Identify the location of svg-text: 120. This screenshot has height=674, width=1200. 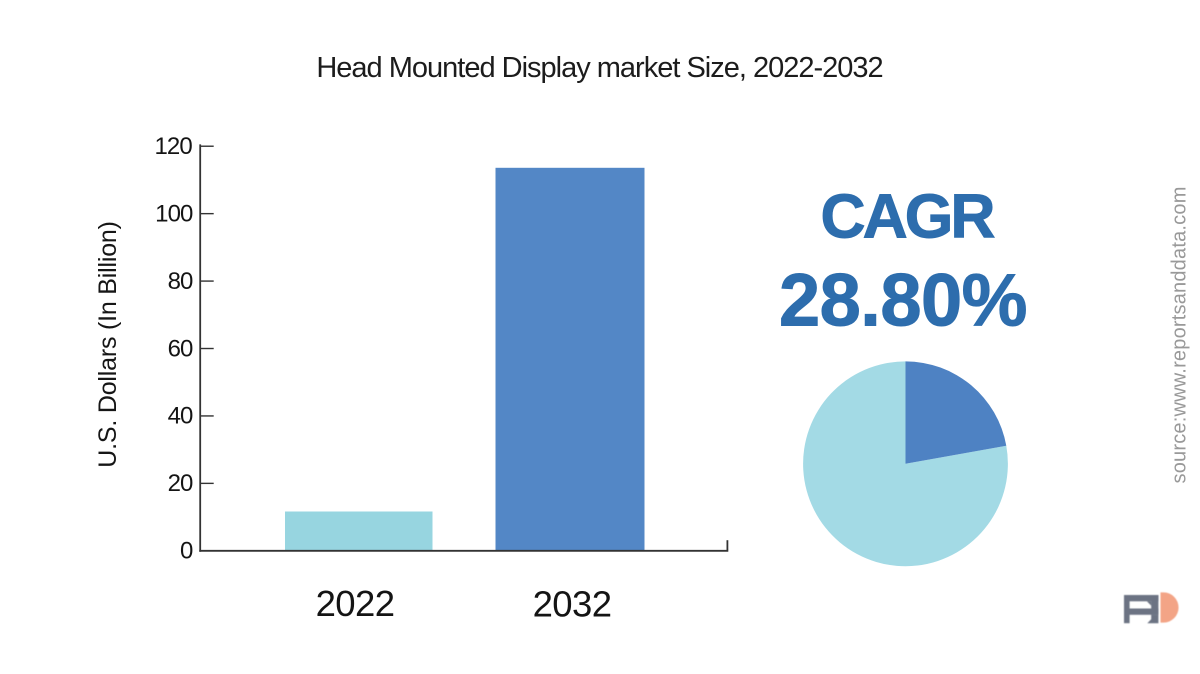
(173, 146).